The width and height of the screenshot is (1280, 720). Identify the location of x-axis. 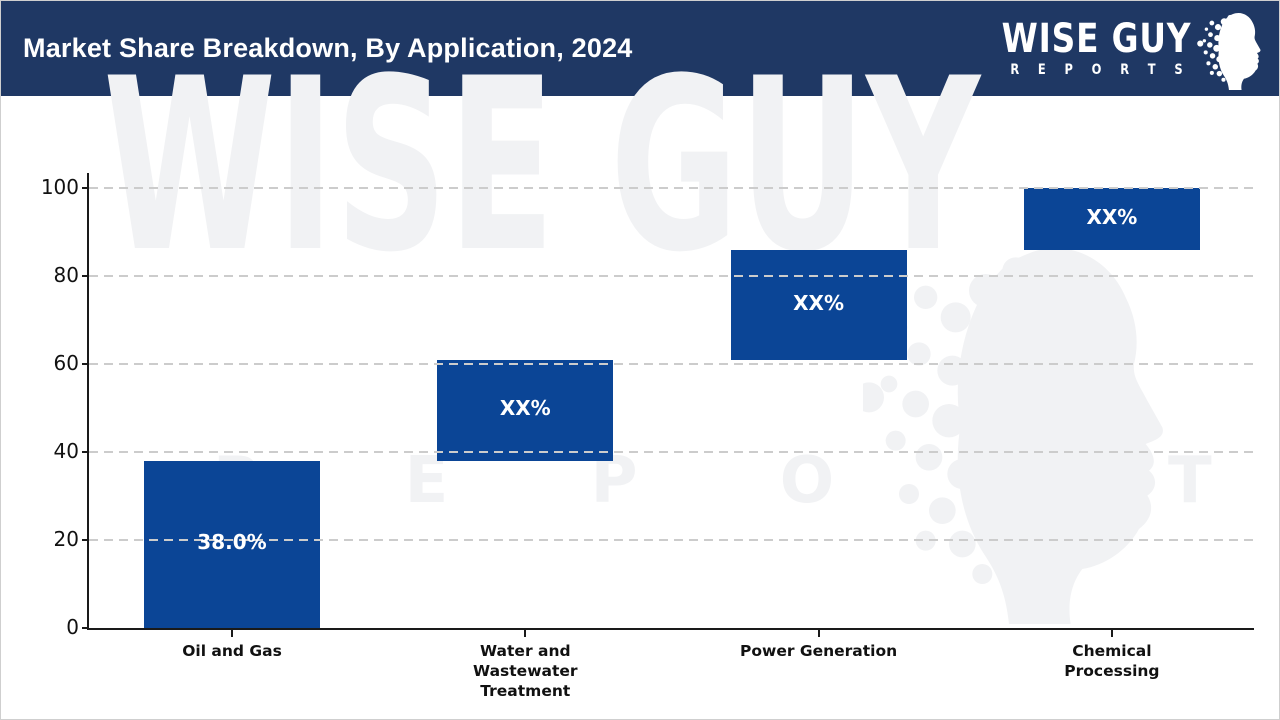
(670, 629).